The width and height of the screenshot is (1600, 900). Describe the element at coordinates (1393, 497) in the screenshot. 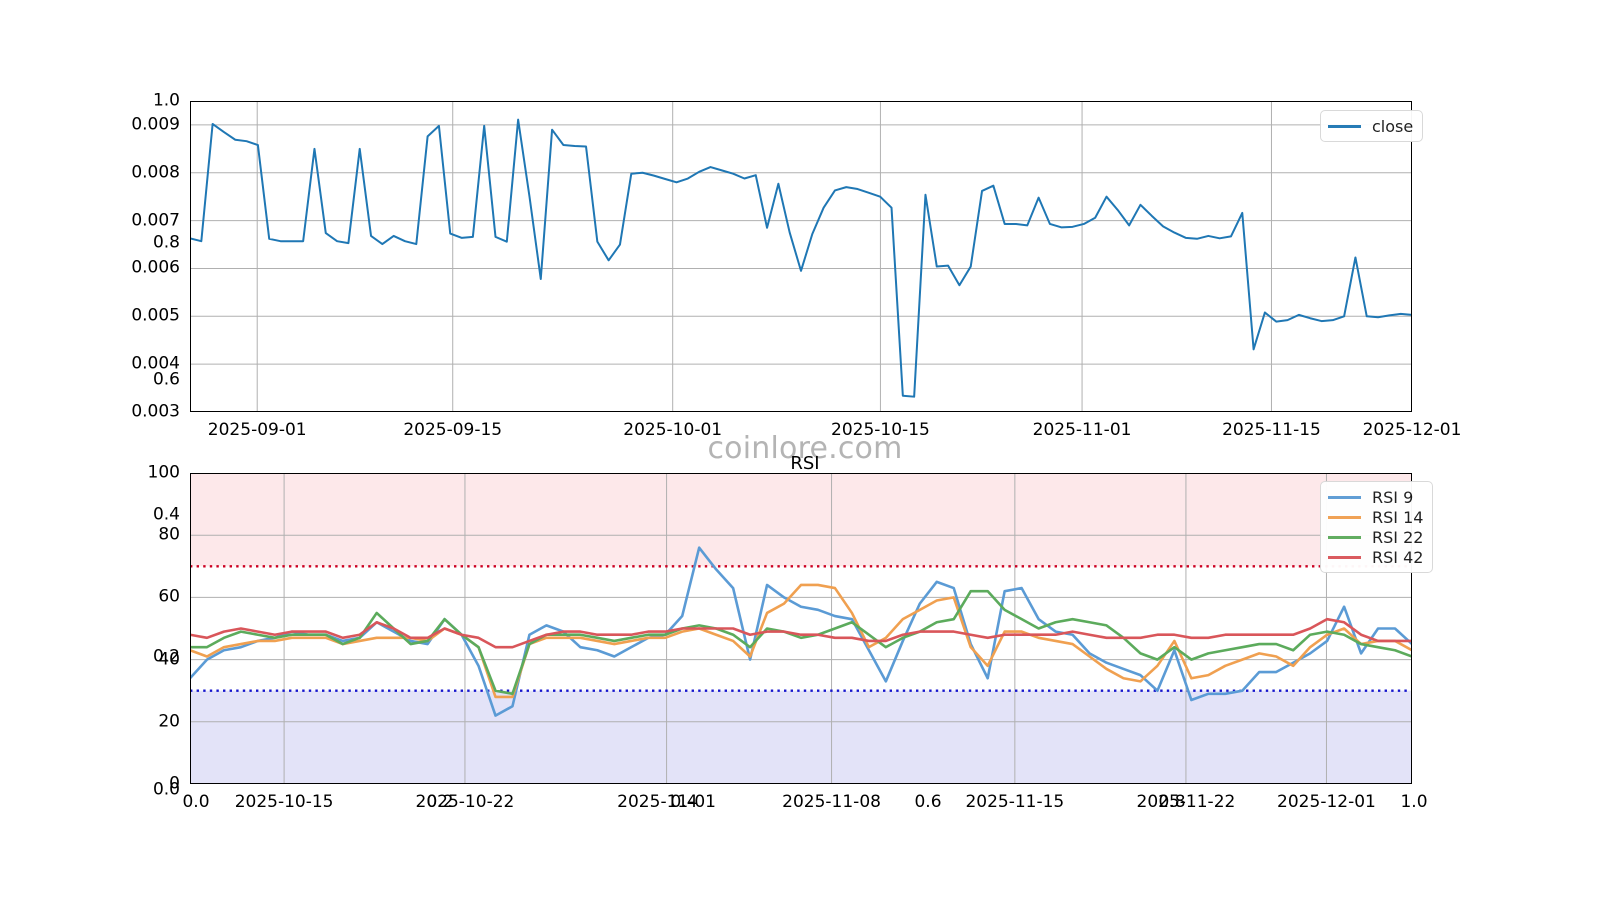

I see `rsi-legend-label: RSI 9` at that location.